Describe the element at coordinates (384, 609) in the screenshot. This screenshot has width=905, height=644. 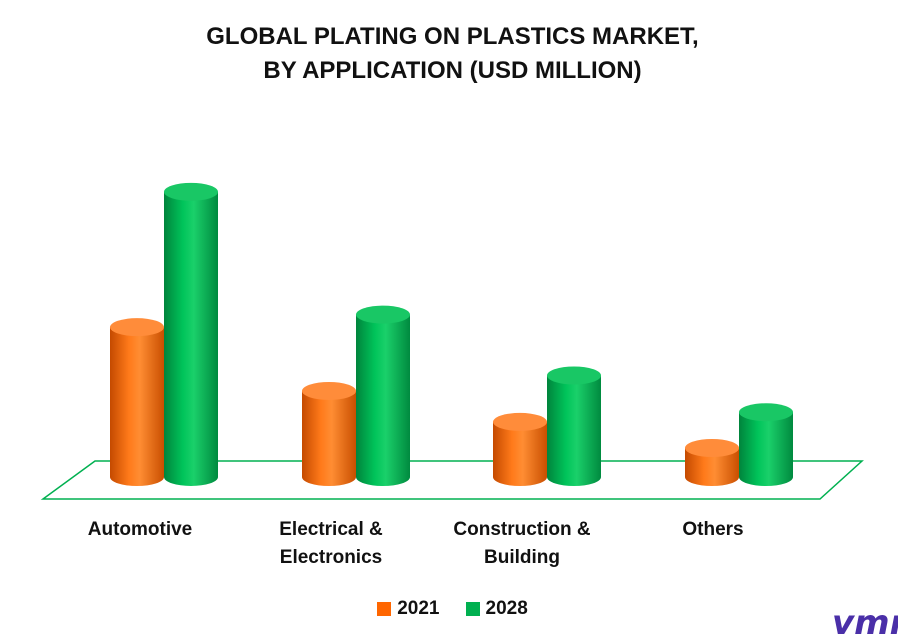
I see `legend-swatch-2021` at that location.